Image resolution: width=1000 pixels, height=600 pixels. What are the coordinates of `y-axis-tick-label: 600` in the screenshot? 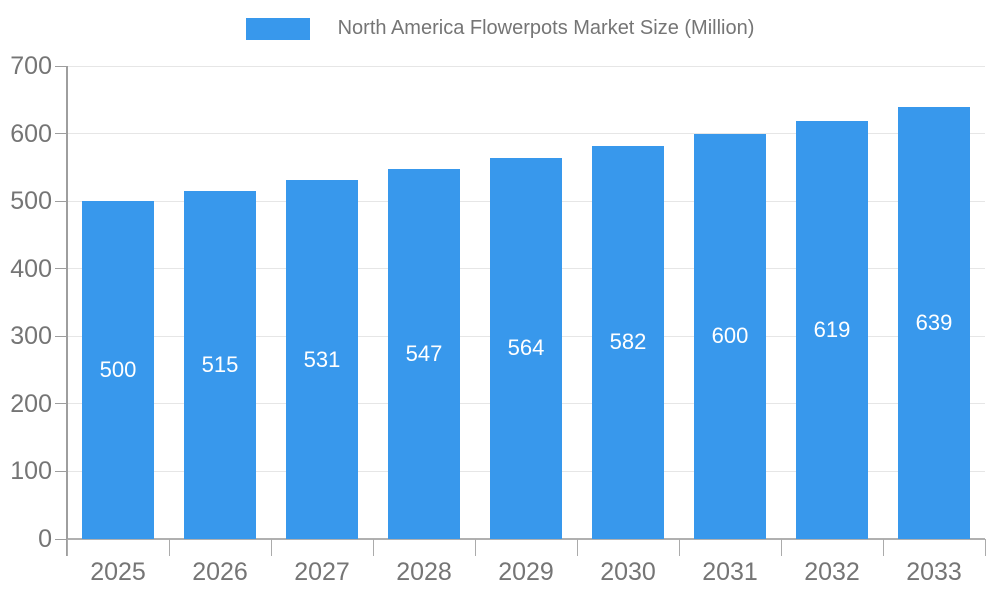 It's located at (31, 133).